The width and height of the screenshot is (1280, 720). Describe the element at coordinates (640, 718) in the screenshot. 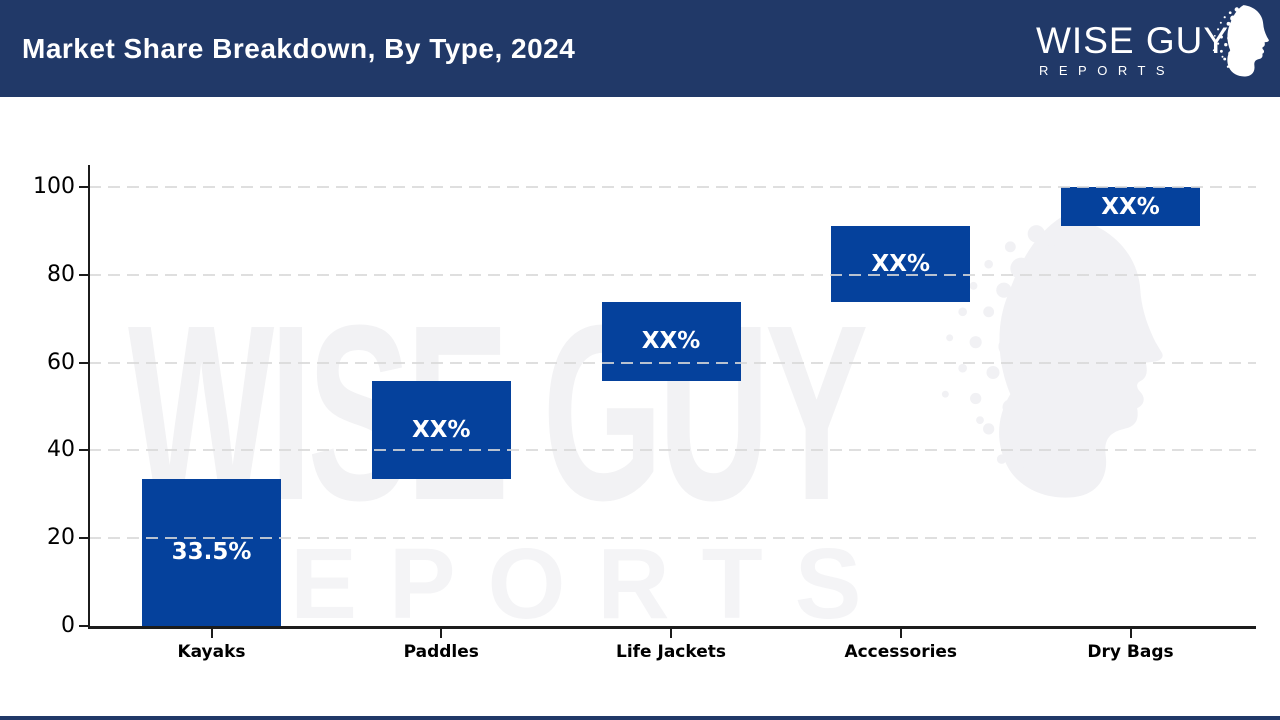

I see `footer-accent-bar` at that location.